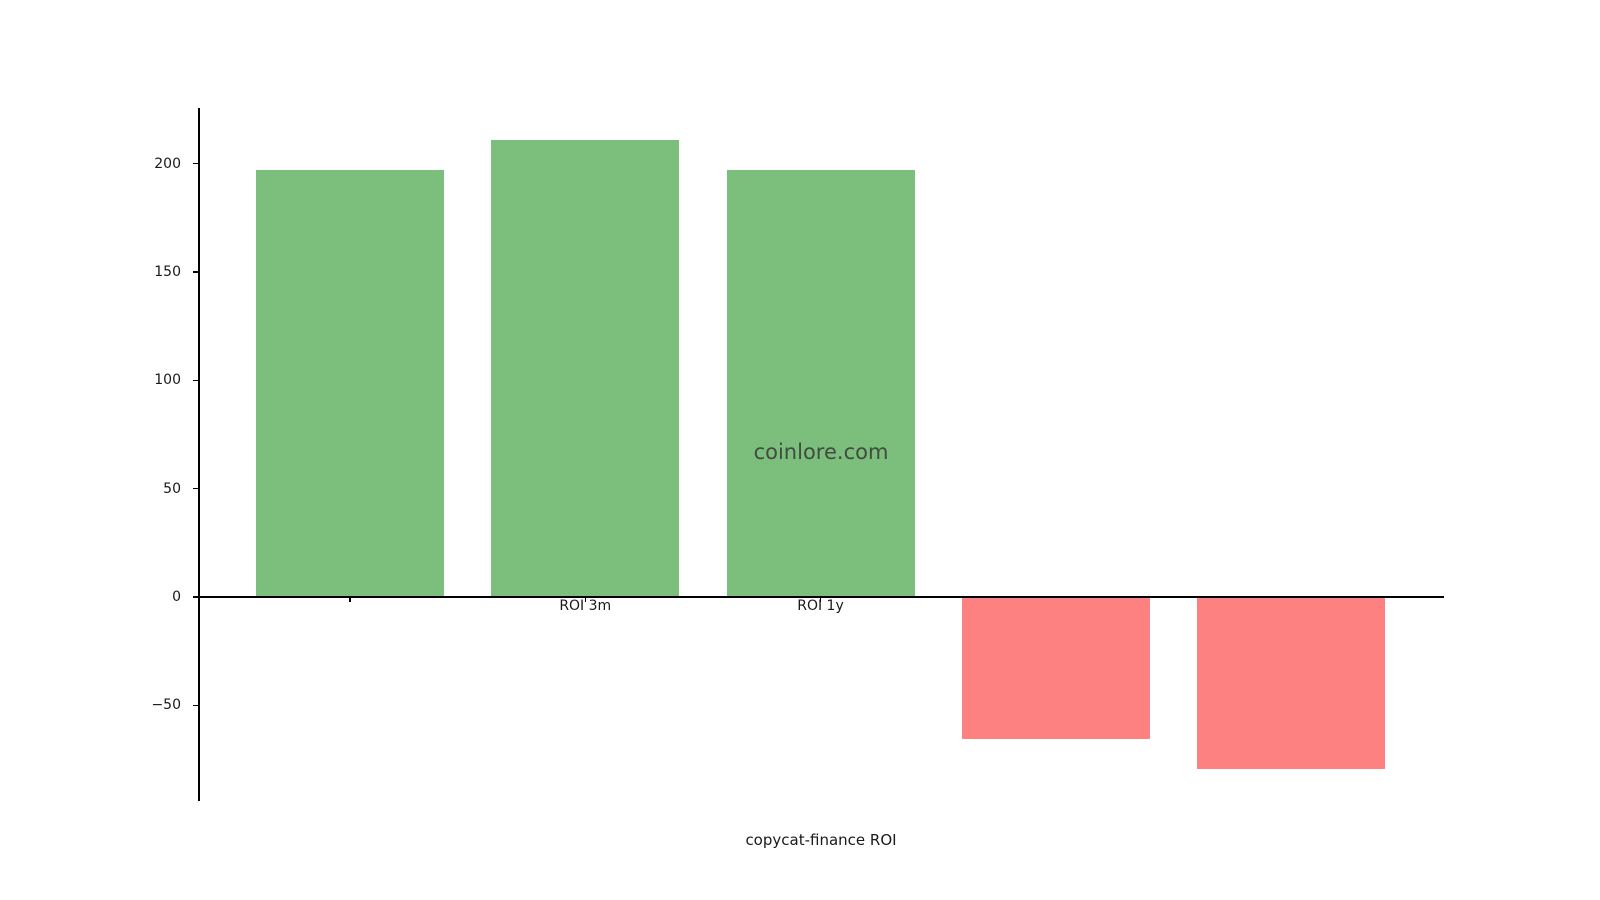 The height and width of the screenshot is (900, 1600). Describe the element at coordinates (167, 380) in the screenshot. I see `y-tick-label: 100` at that location.